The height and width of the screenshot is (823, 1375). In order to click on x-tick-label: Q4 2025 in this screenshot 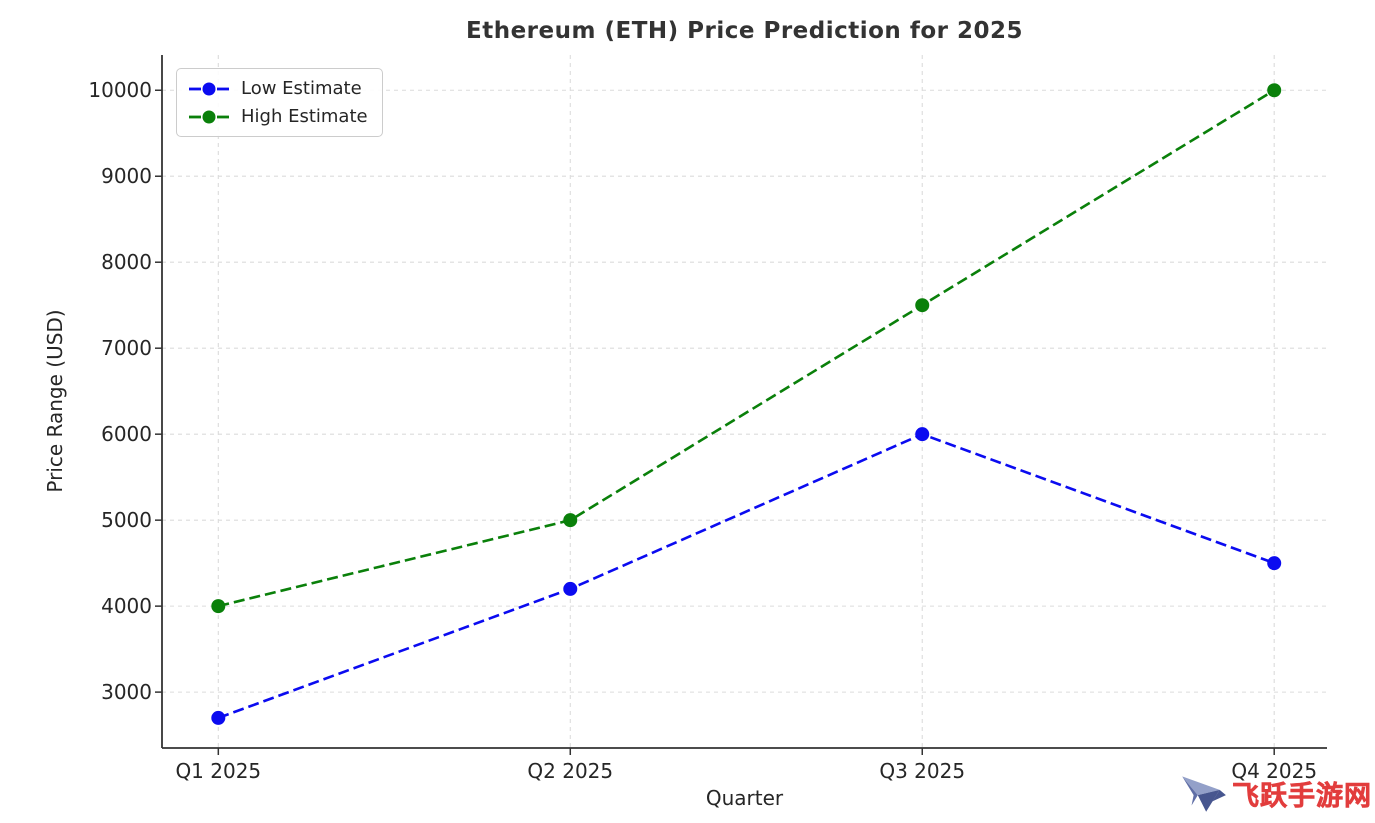, I will do `click(1274, 771)`.